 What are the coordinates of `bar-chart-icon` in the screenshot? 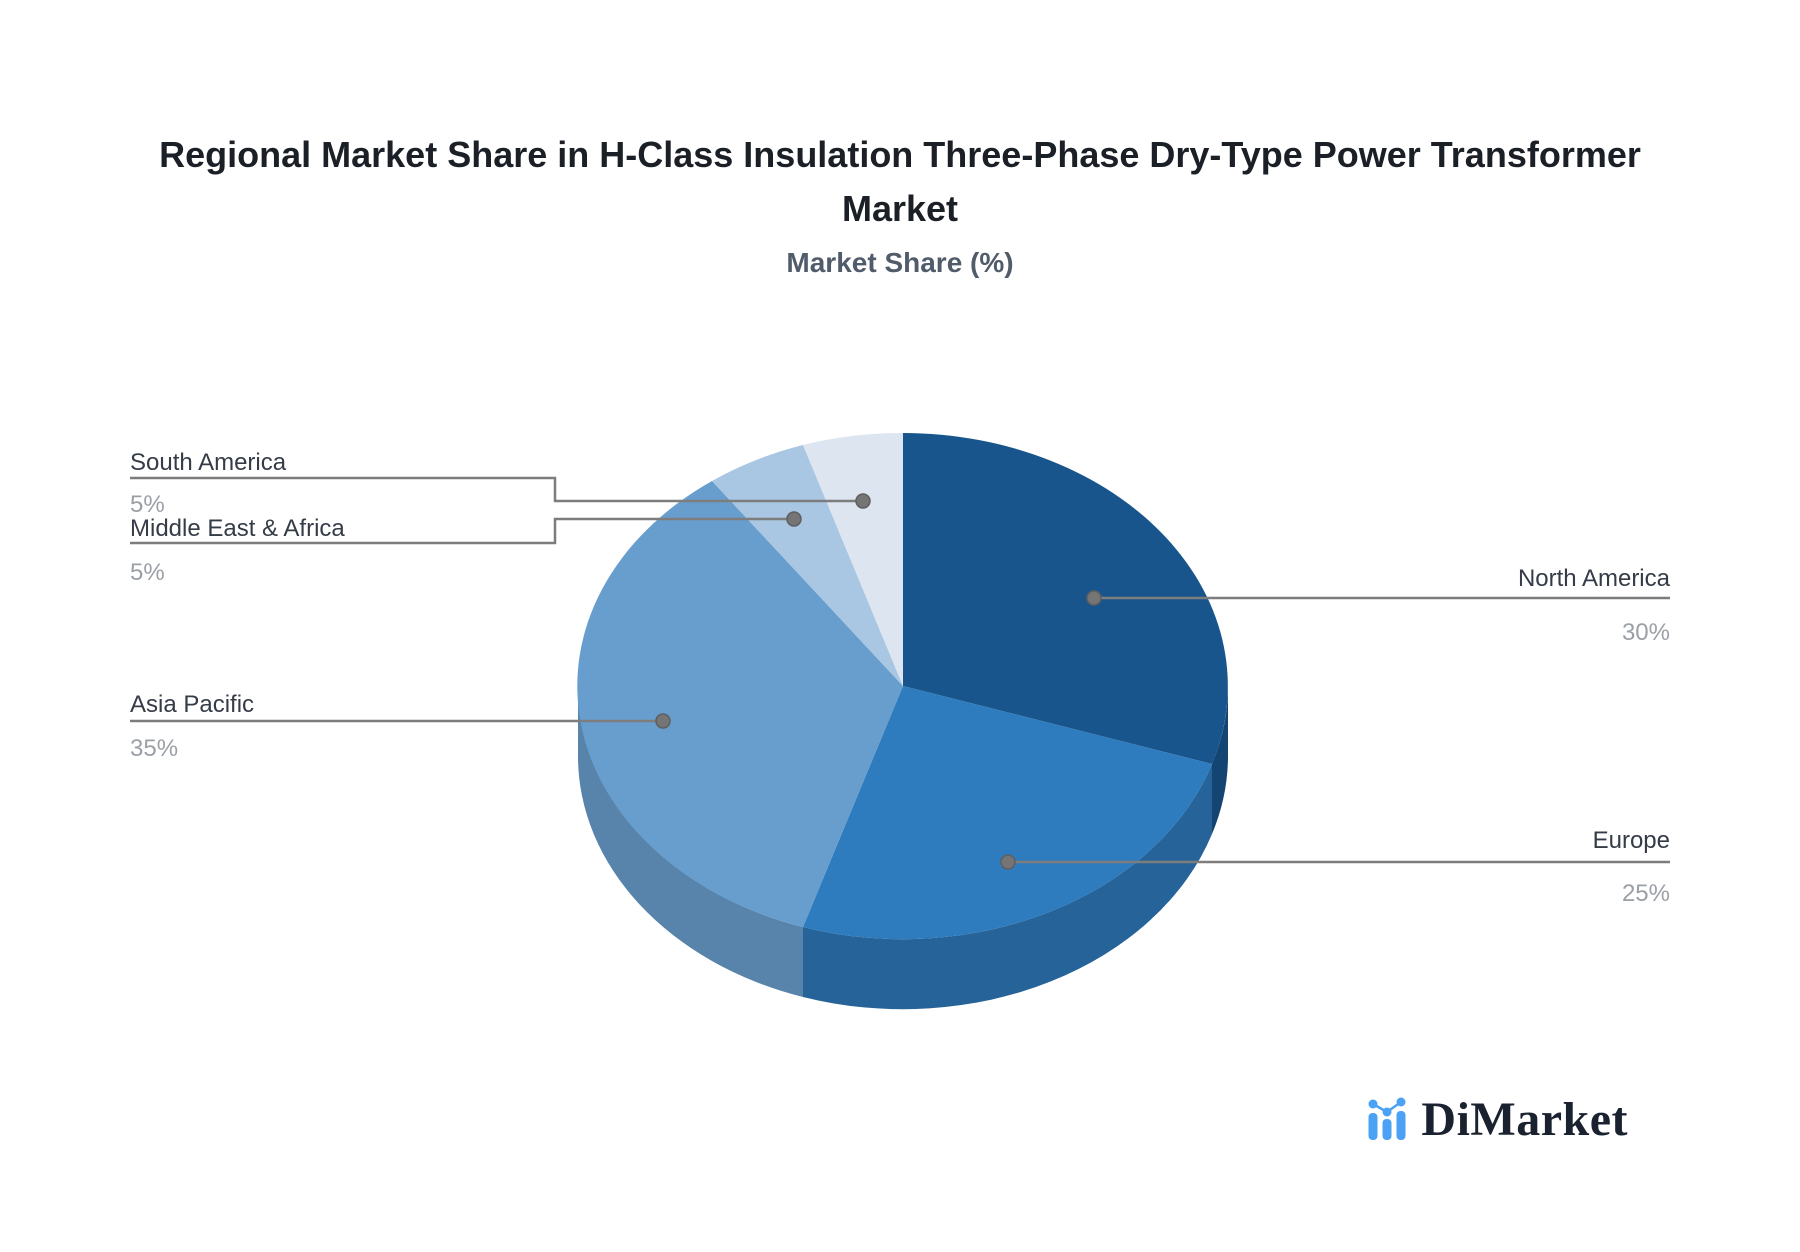 It's located at (1387, 1118).